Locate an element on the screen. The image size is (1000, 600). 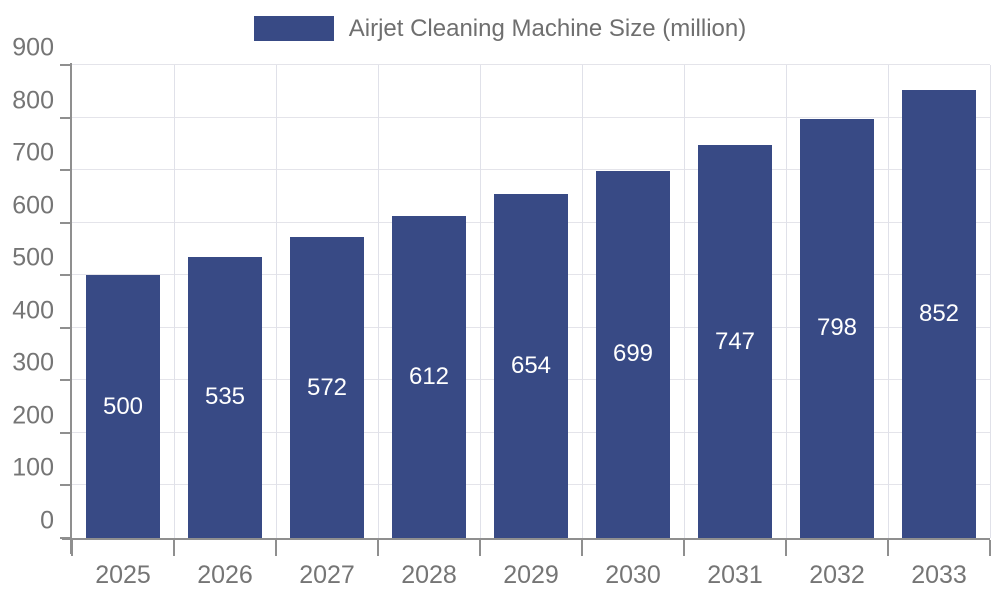
bar-2030: 699 is located at coordinates (633, 354).